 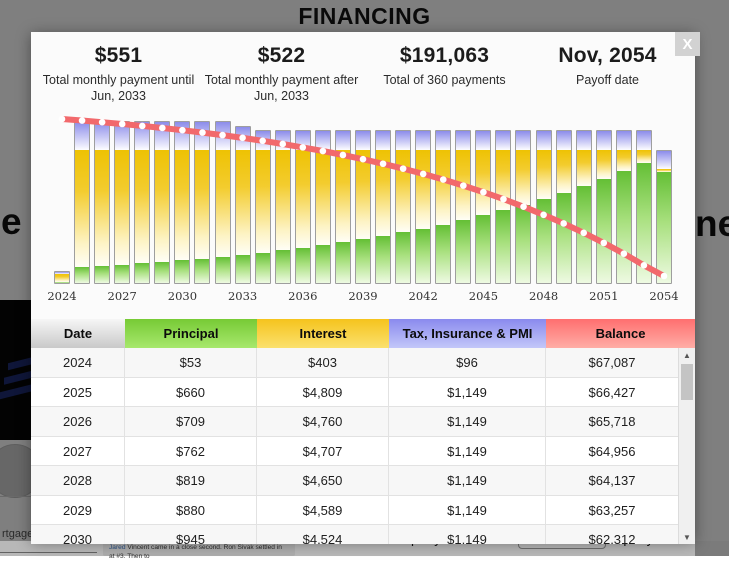 I want to click on table-cell: $4,760, so click(x=323, y=421).